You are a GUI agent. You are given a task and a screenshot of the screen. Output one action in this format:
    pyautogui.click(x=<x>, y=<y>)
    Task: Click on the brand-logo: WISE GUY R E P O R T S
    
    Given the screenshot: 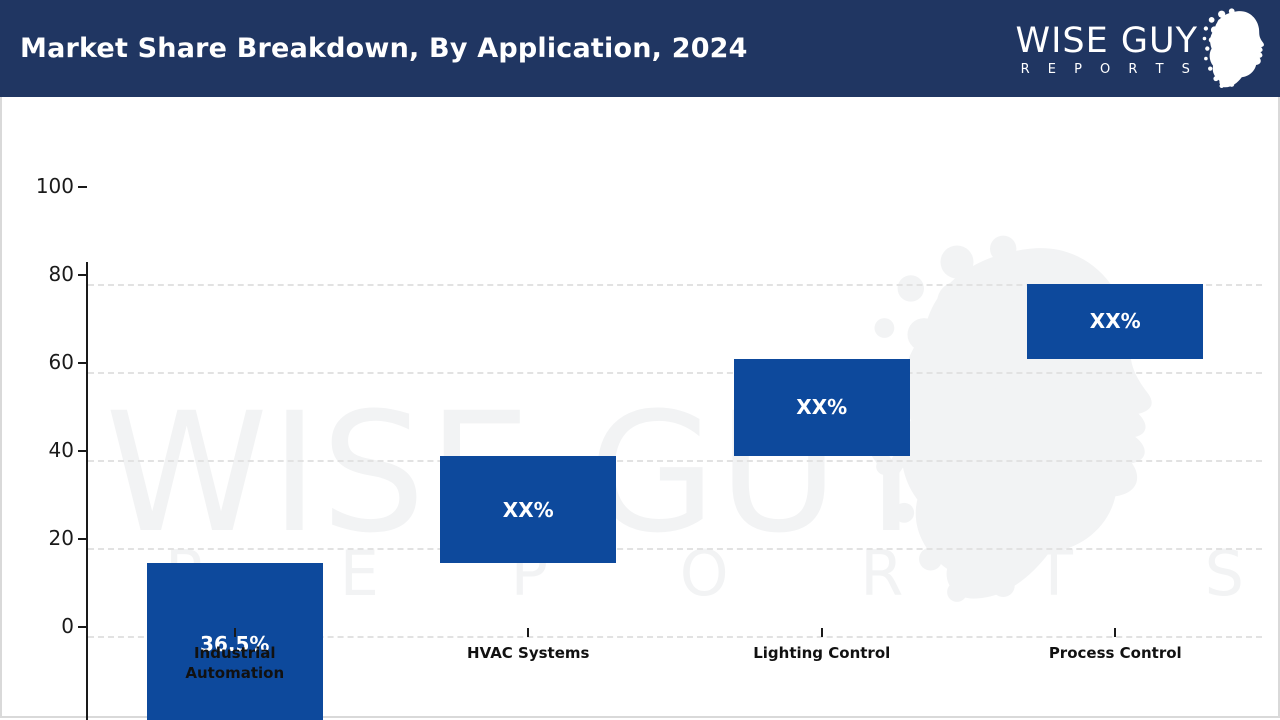 What is the action you would take?
    pyautogui.click(x=1143, y=50)
    